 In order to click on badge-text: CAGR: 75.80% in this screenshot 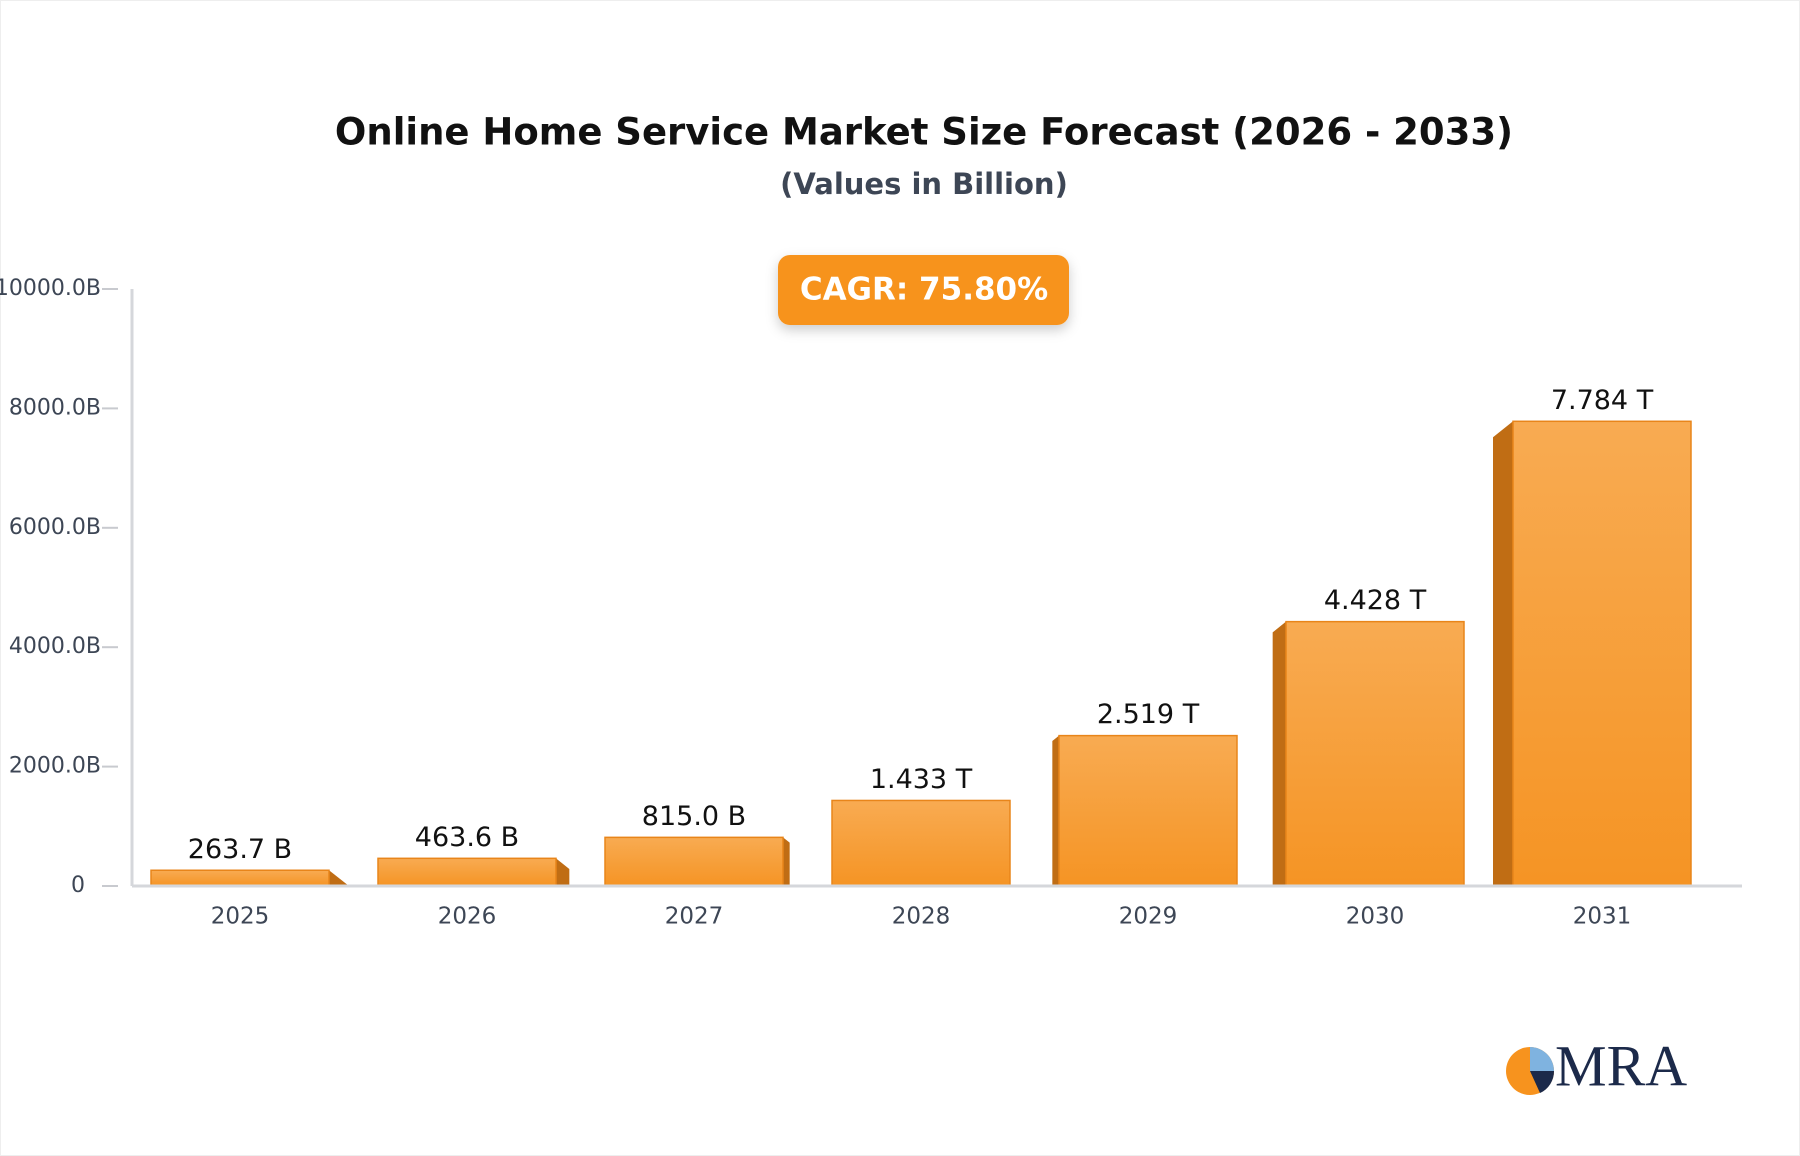, I will do `click(924, 290)`.